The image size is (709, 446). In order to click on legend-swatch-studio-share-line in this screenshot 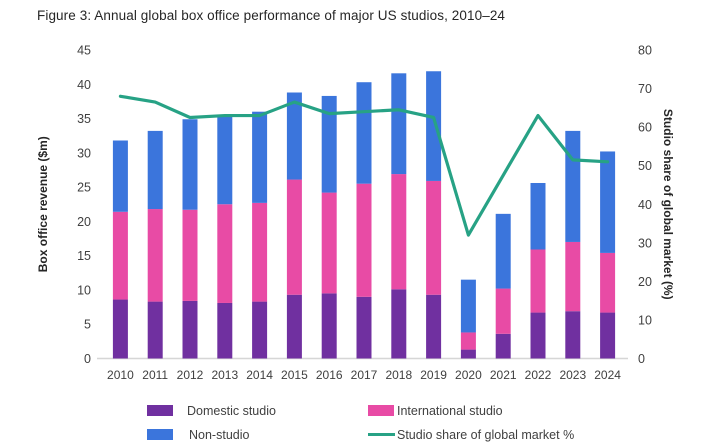, I will do `click(381, 434)`.